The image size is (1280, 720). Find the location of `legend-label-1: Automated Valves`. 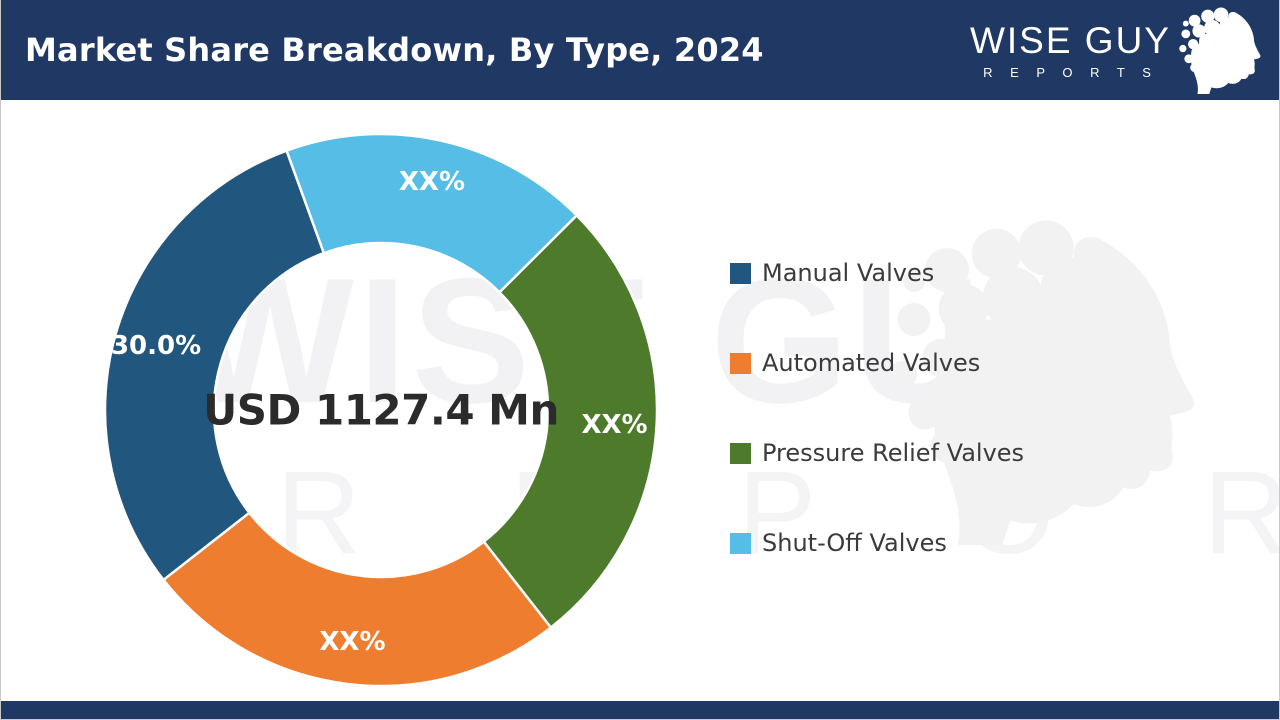

legend-label-1: Automated Valves is located at coordinates (871, 363).